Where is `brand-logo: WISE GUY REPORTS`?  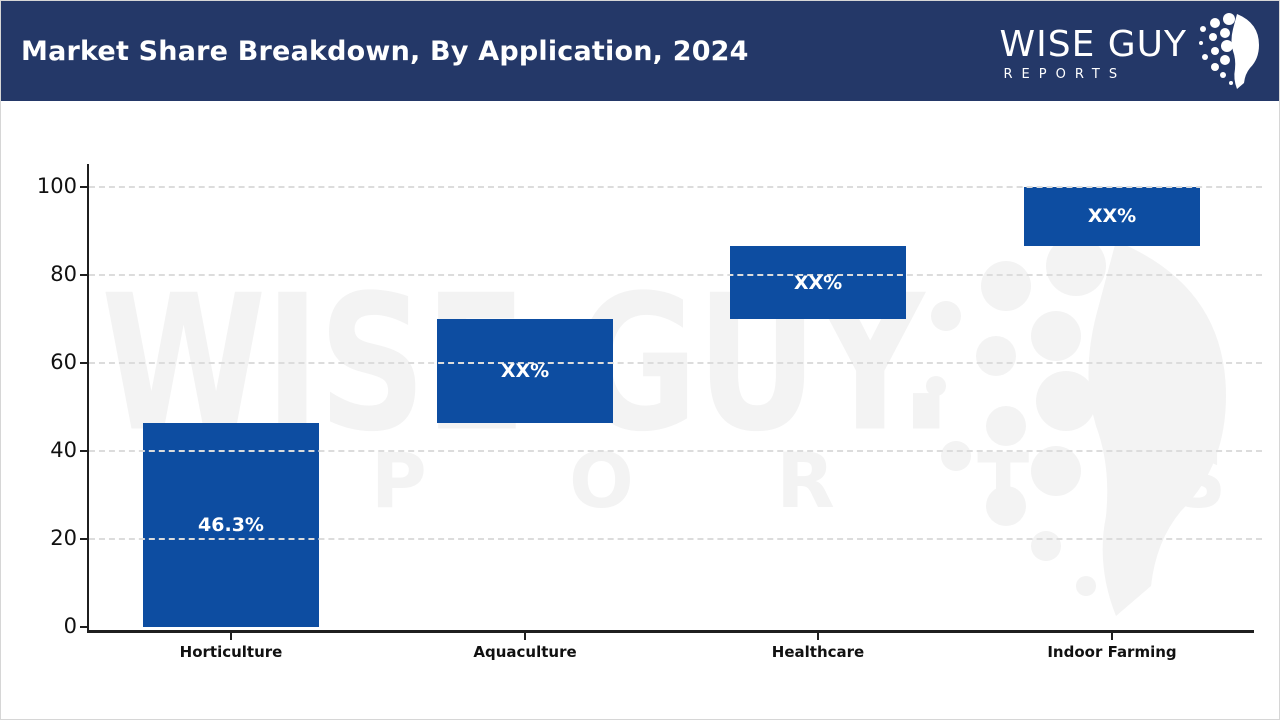
brand-logo: WISE GUY REPORTS is located at coordinates (1133, 53).